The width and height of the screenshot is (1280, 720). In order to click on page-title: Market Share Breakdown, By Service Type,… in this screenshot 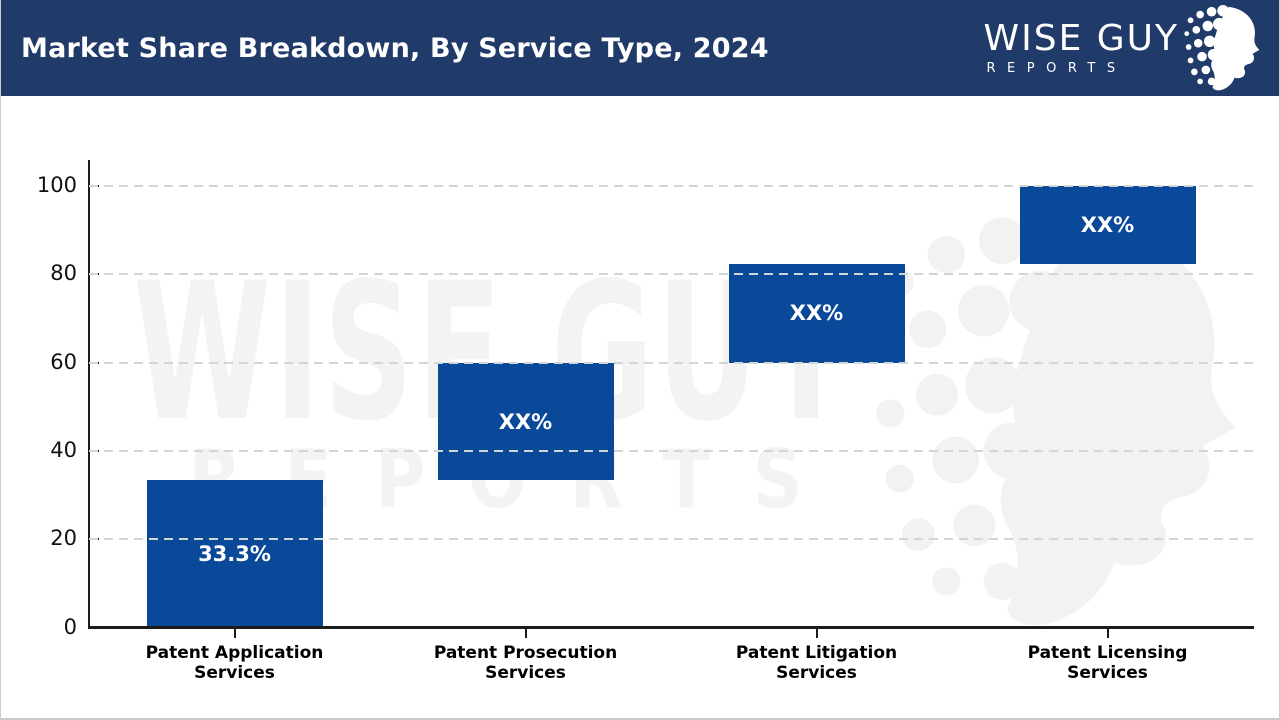, I will do `click(395, 48)`.